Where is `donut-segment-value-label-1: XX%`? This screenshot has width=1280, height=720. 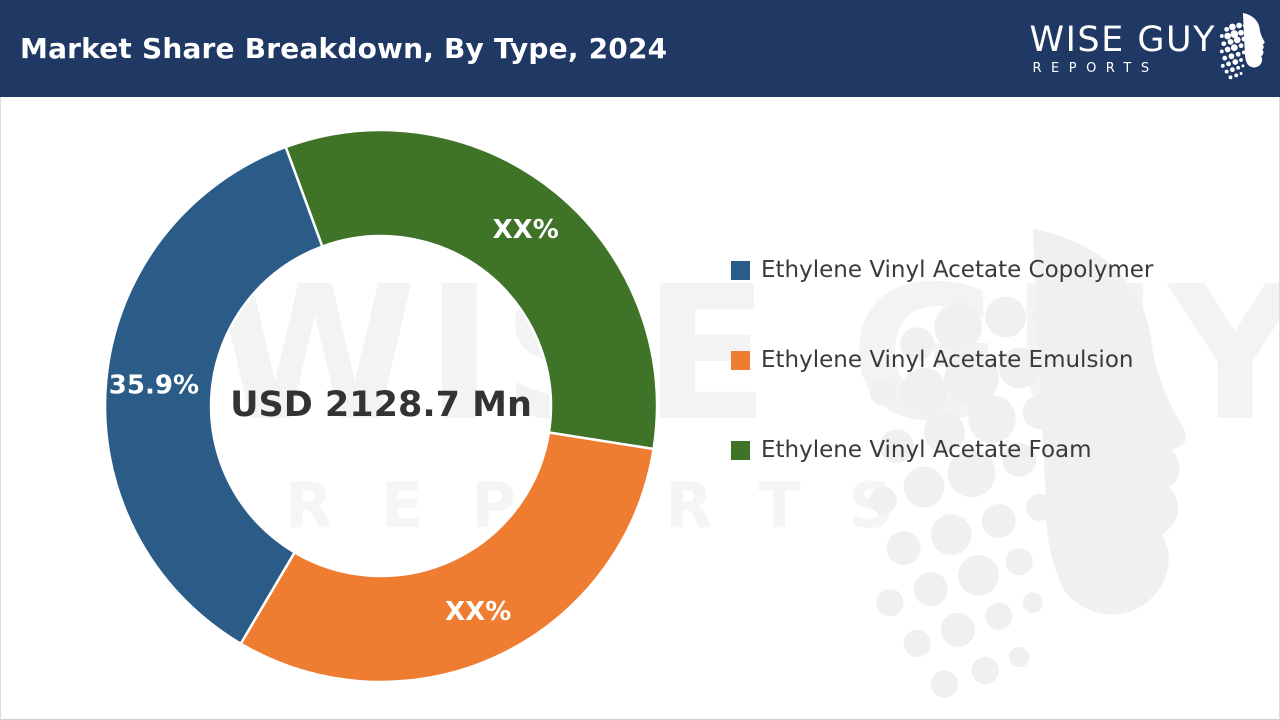 donut-segment-value-label-1: XX% is located at coordinates (478, 612).